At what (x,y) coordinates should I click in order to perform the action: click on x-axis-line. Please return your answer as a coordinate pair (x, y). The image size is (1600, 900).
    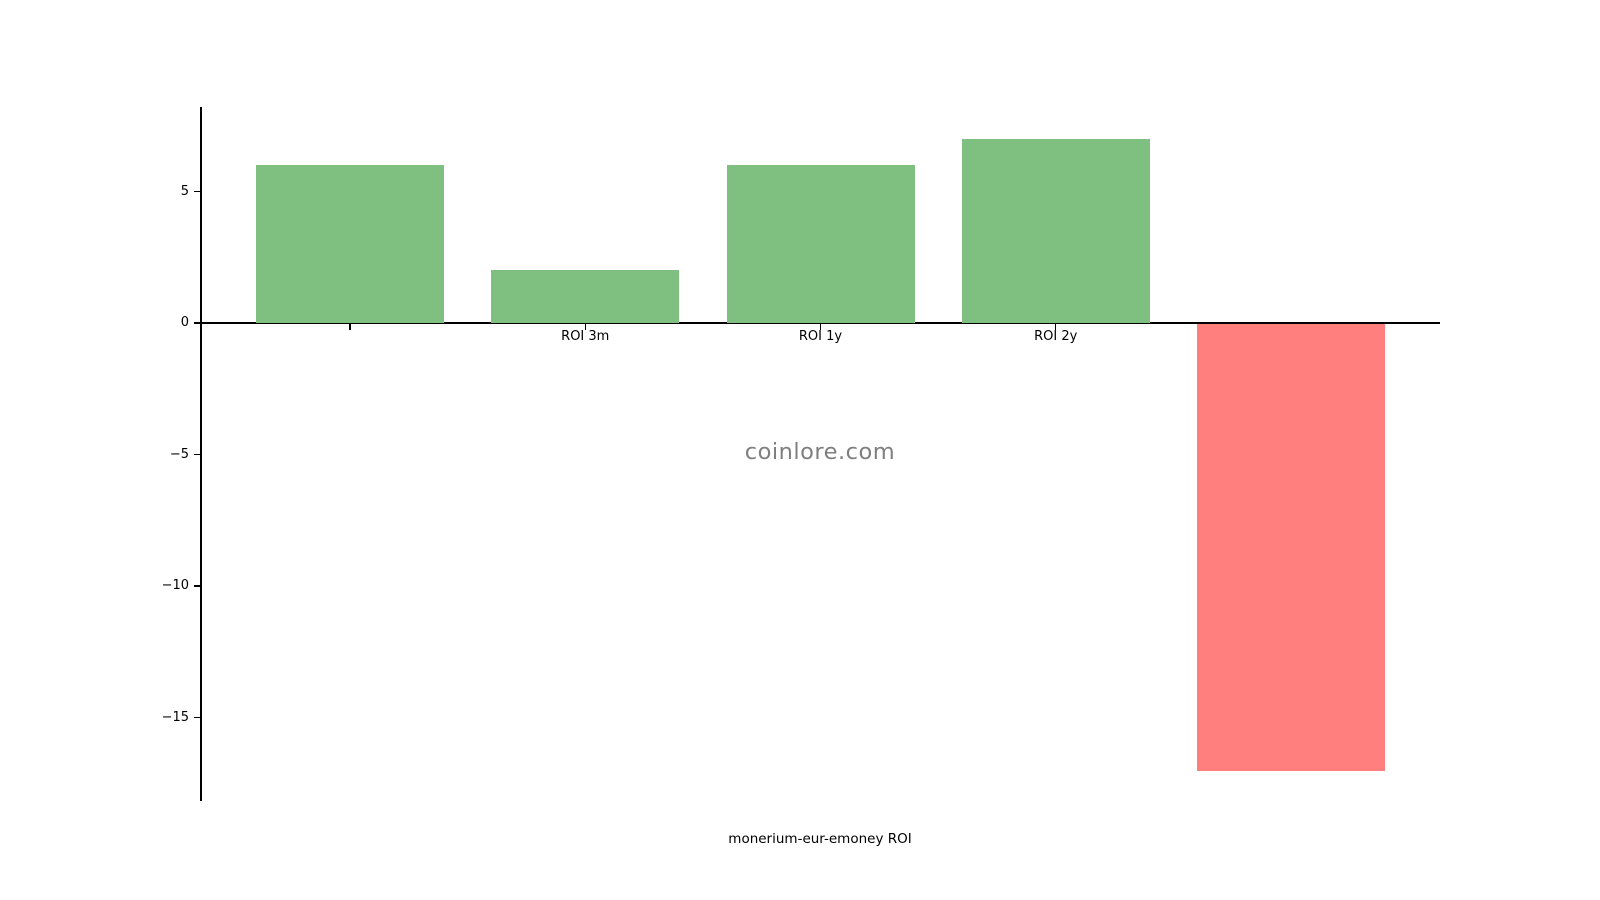
    Looking at the image, I should click on (820, 323).